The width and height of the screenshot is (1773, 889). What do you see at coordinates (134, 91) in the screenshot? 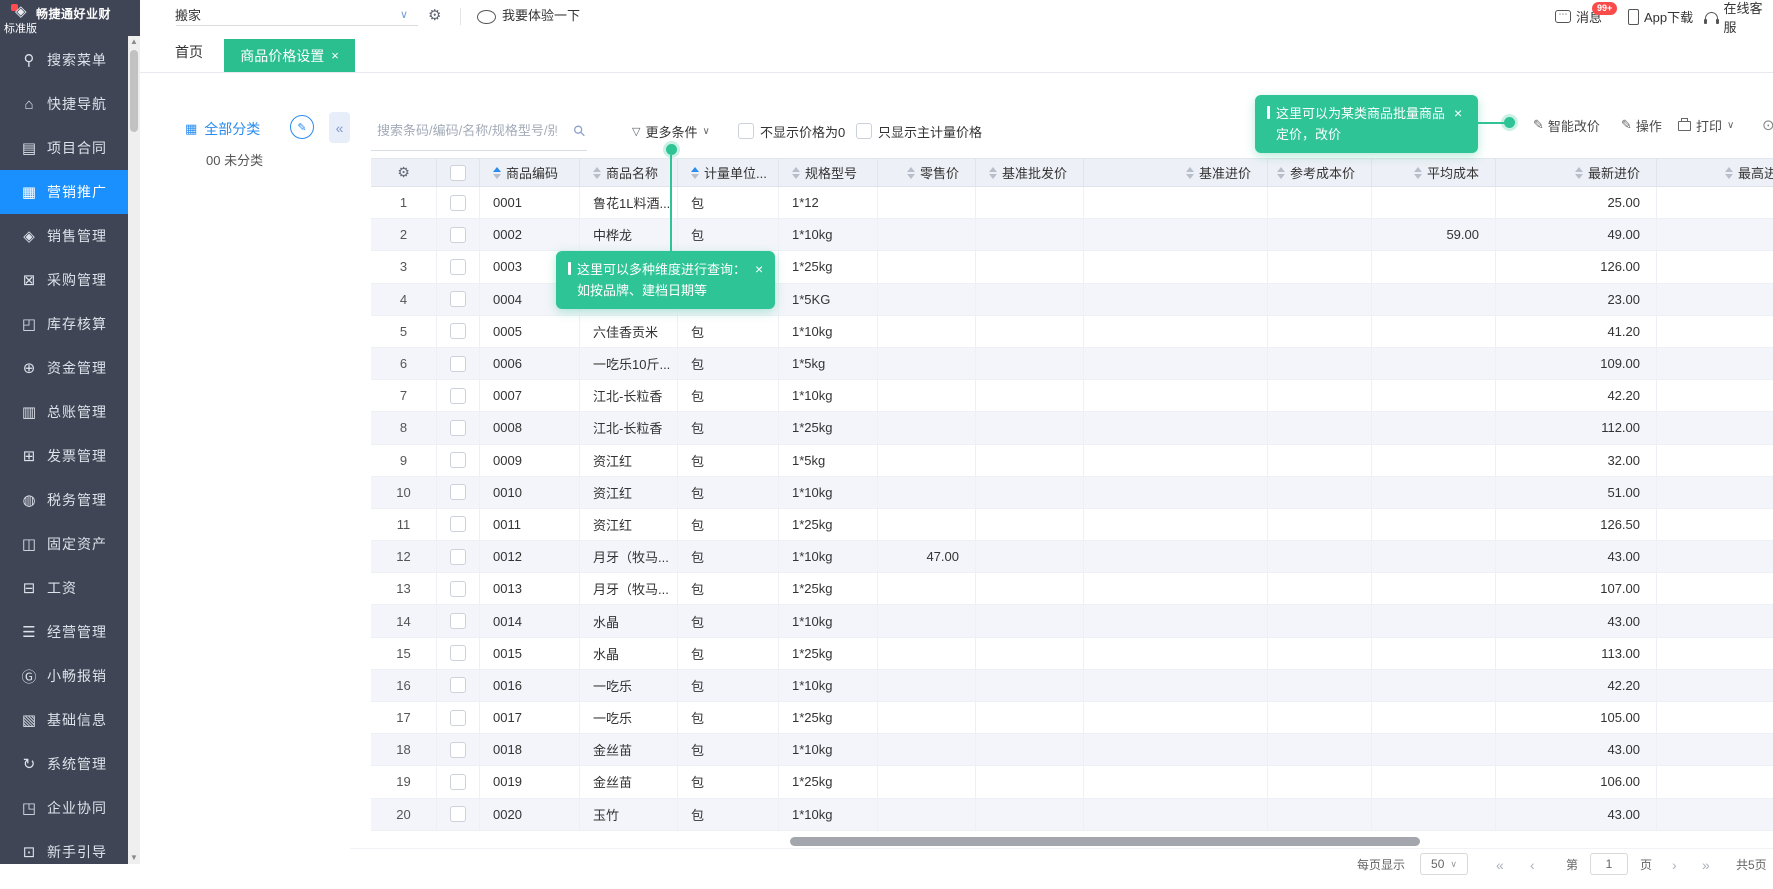
I see `sidebar-scrollbar-thumb` at bounding box center [134, 91].